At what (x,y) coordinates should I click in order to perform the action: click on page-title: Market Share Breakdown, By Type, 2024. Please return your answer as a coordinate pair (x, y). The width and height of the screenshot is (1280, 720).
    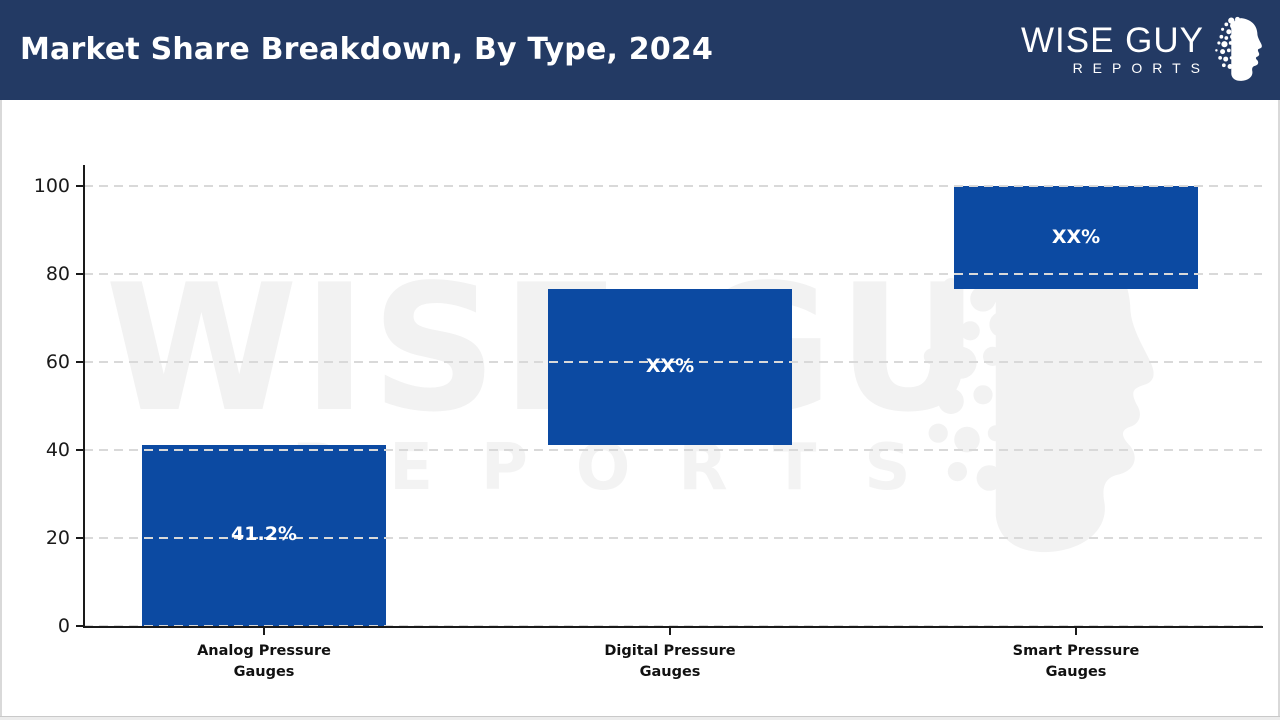
    Looking at the image, I should click on (367, 49).